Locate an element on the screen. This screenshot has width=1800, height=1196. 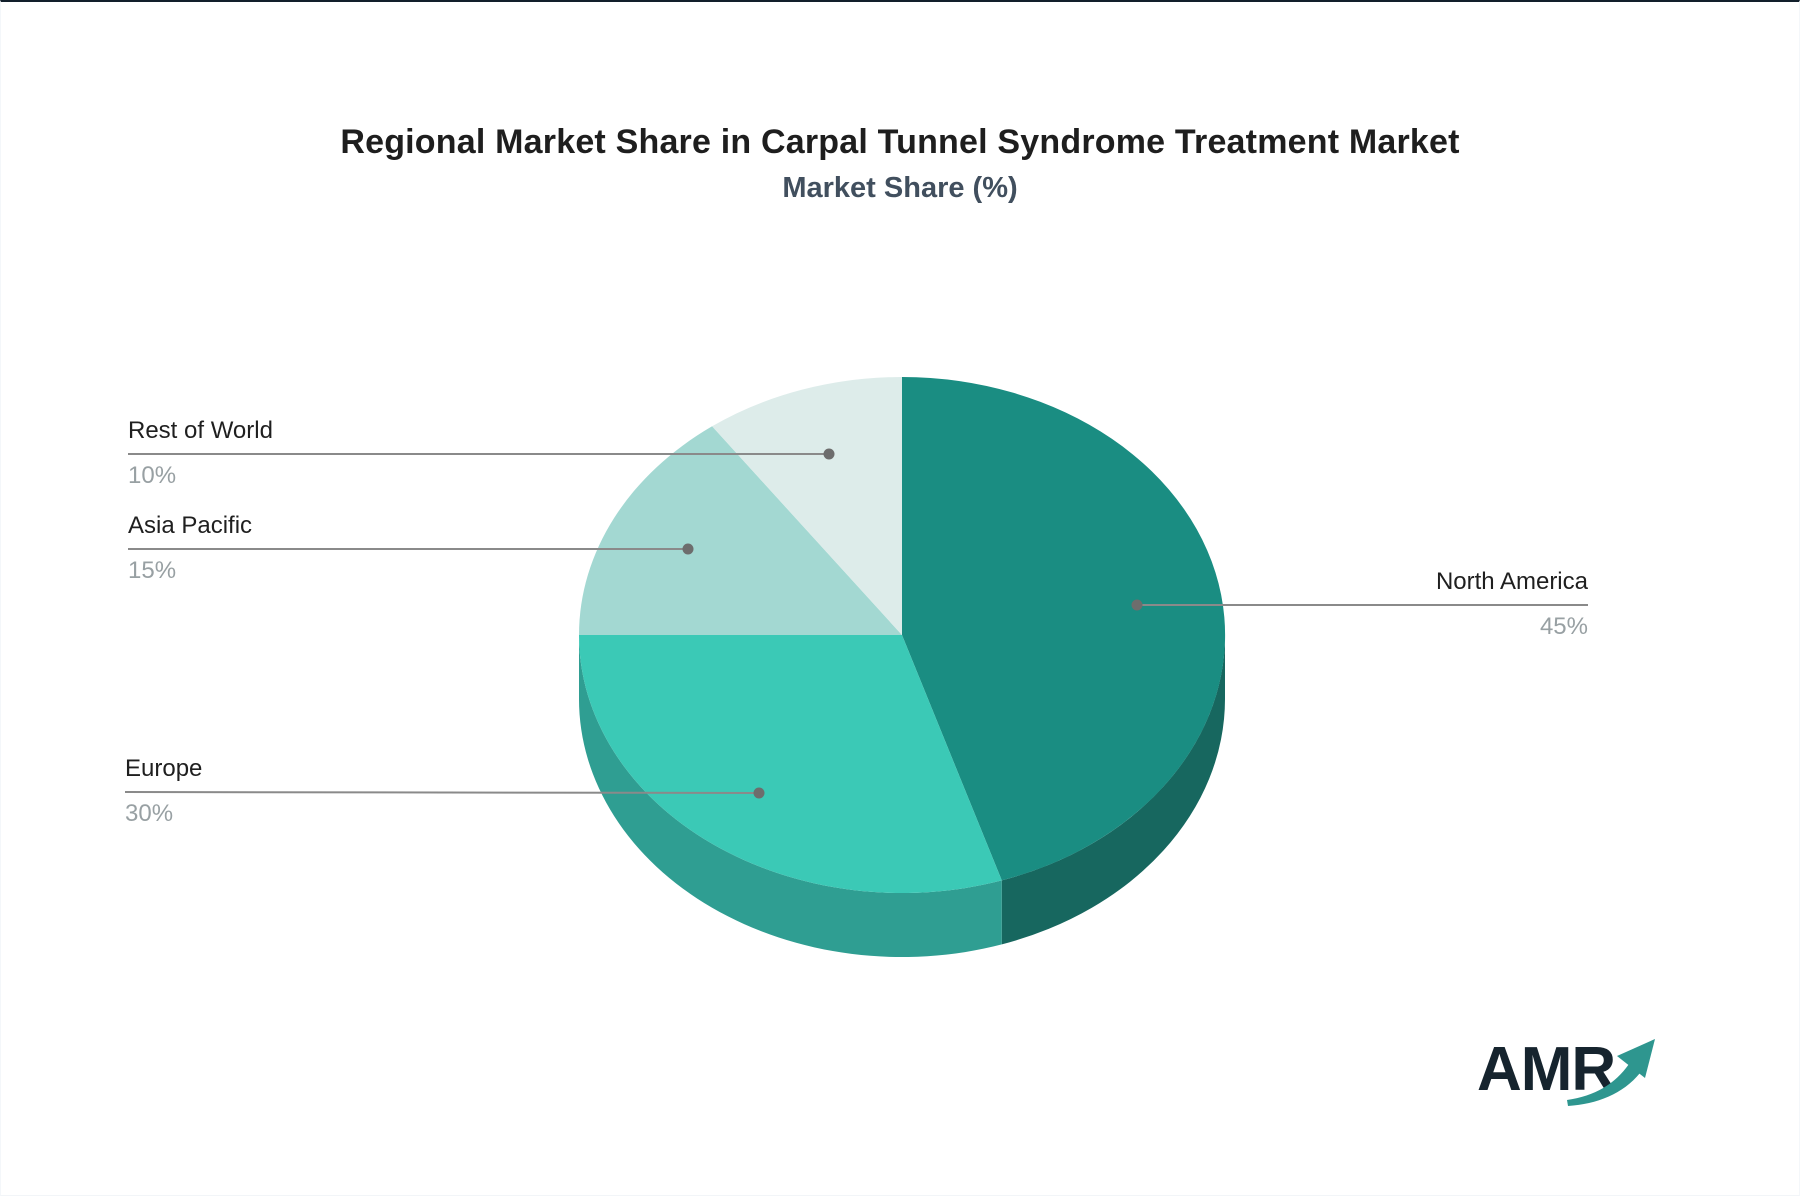
leader-dot-europe is located at coordinates (759, 793).